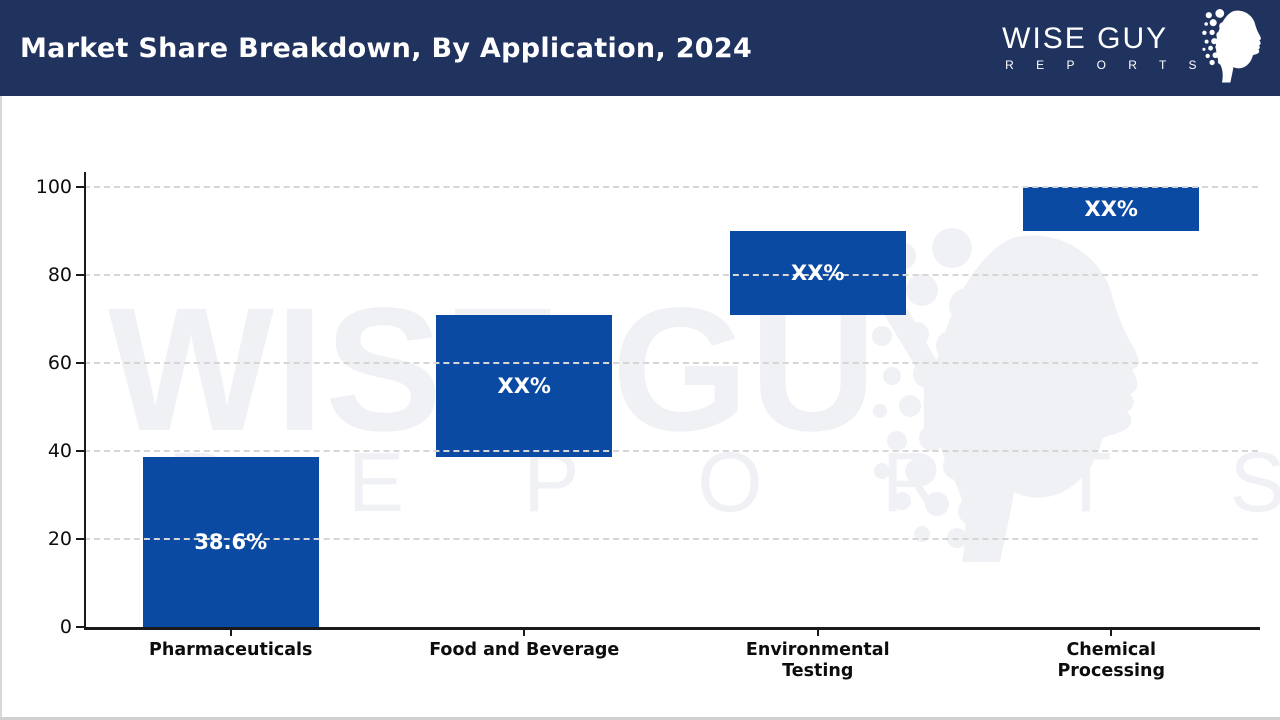 This screenshot has height=720, width=1280. I want to click on brand-subname: R E P O R T S, so click(1105, 65).